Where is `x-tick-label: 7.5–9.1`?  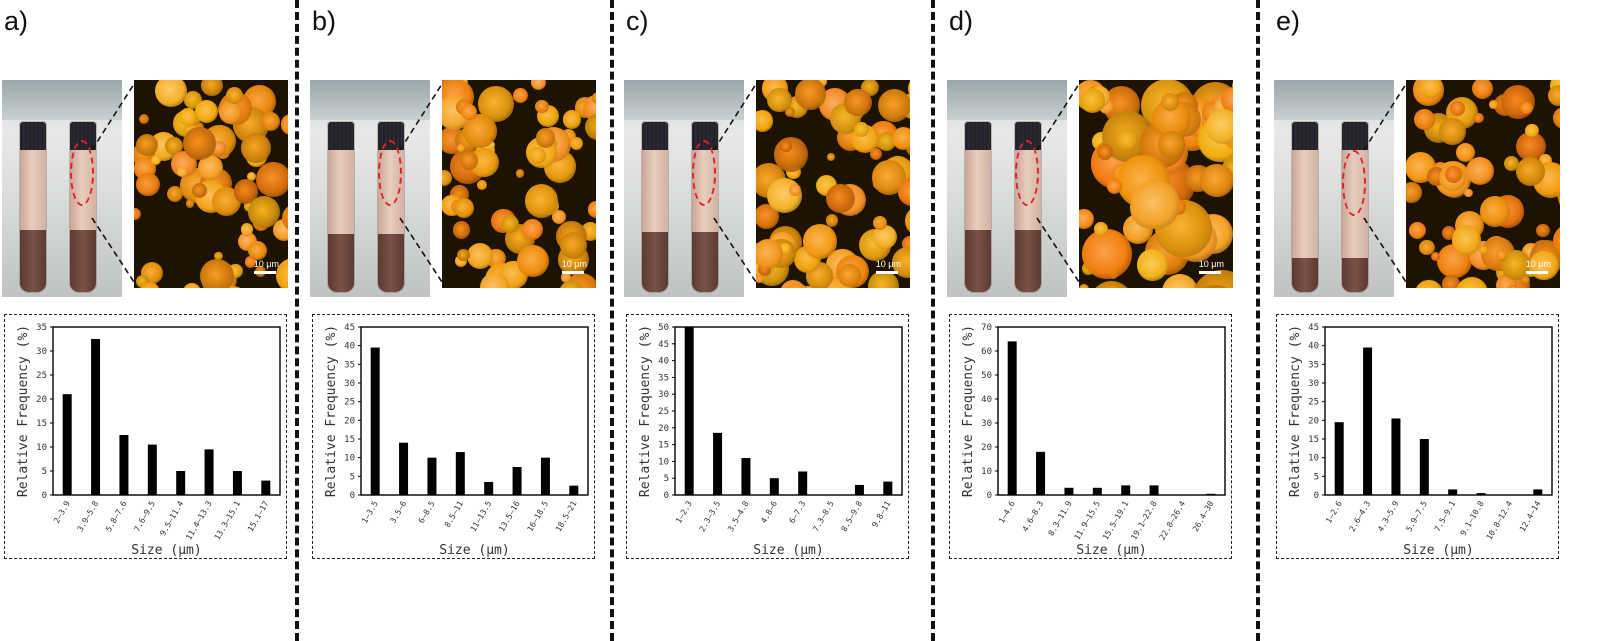
x-tick-label: 7.5–9.1 is located at coordinates (1445, 516).